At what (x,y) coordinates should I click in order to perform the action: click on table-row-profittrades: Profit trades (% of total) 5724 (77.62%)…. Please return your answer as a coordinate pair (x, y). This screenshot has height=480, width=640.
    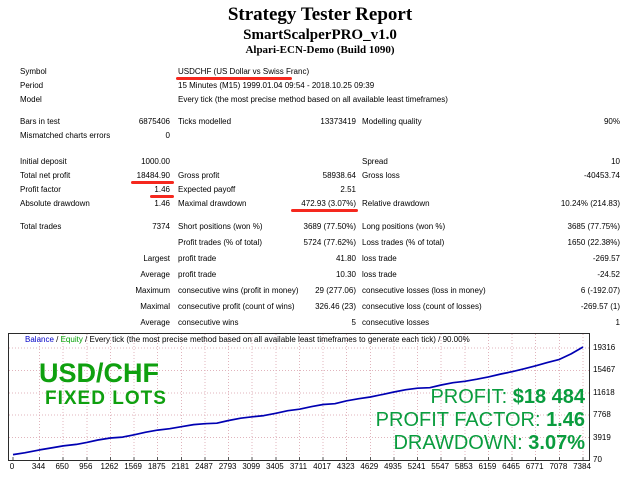
    Looking at the image, I should click on (320, 243).